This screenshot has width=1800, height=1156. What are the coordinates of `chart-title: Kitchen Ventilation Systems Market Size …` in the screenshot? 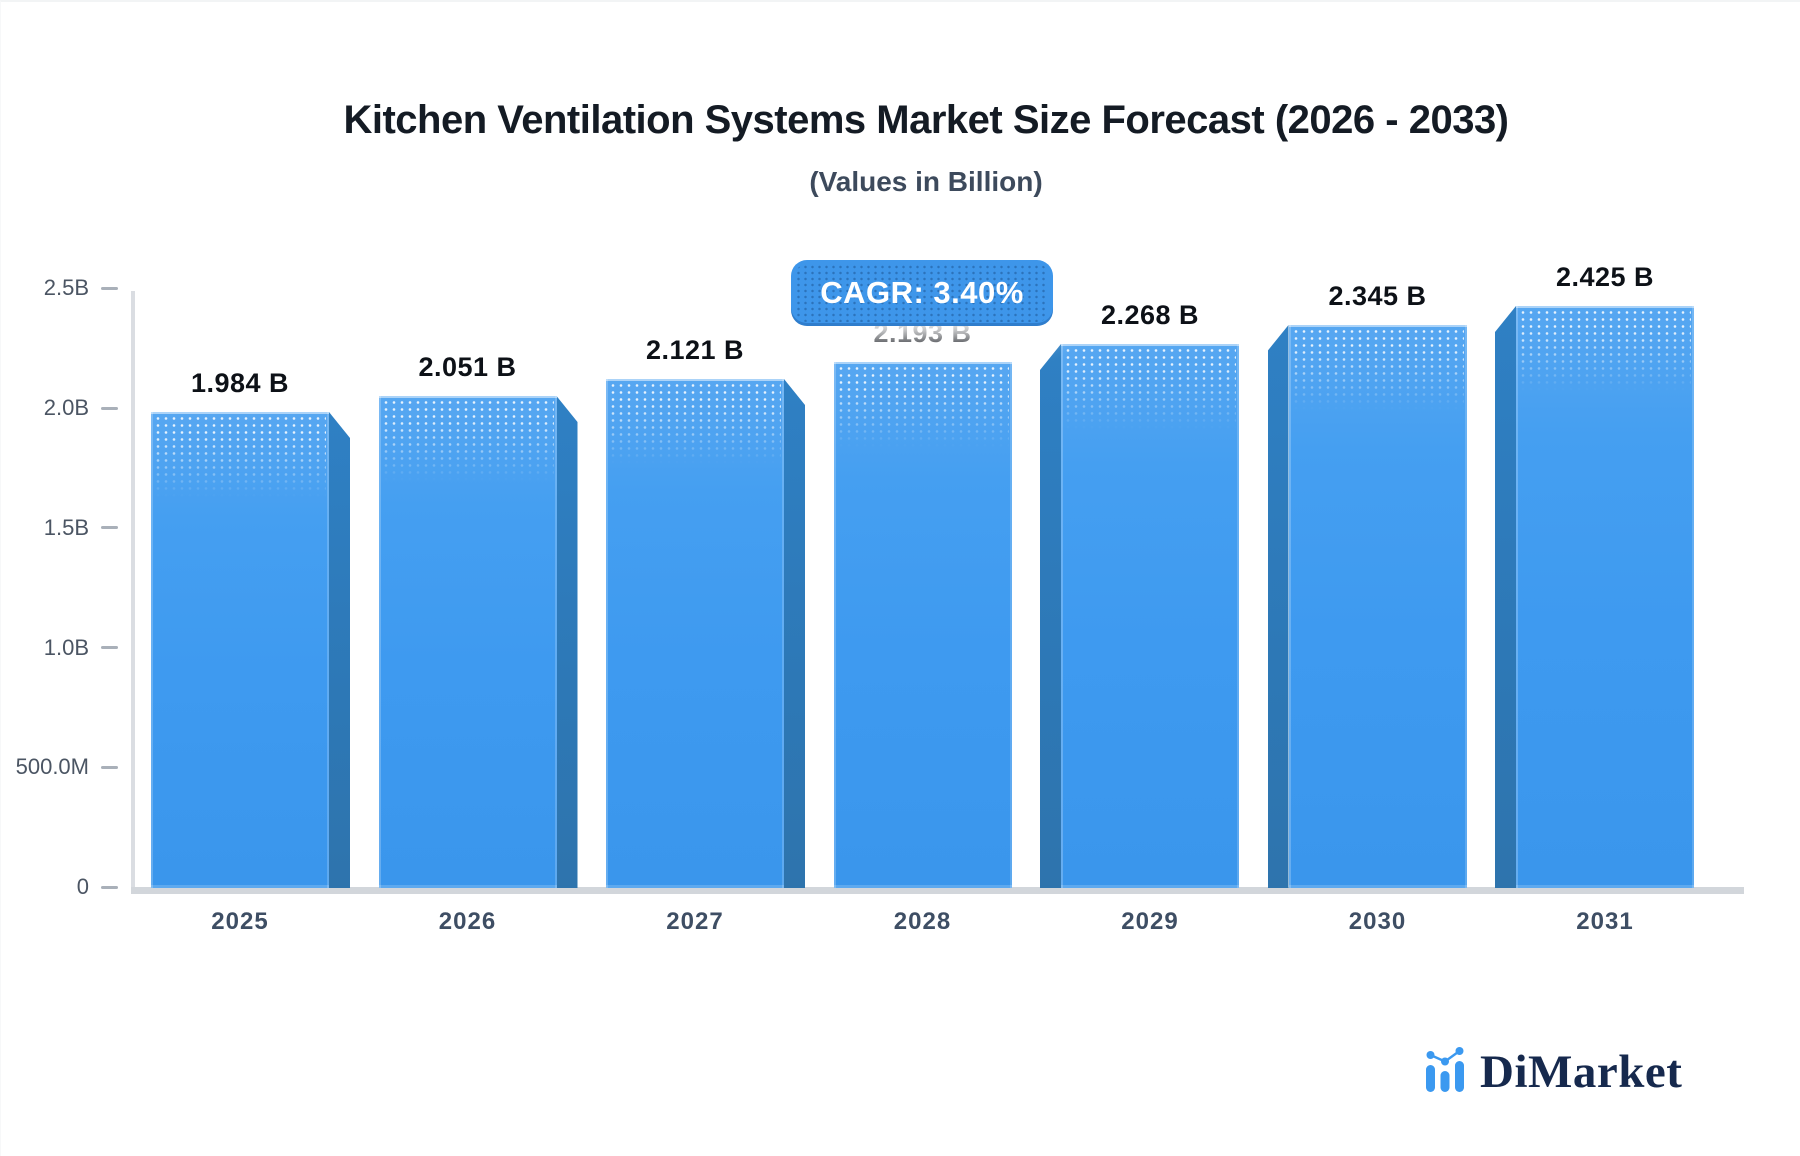 It's located at (926, 120).